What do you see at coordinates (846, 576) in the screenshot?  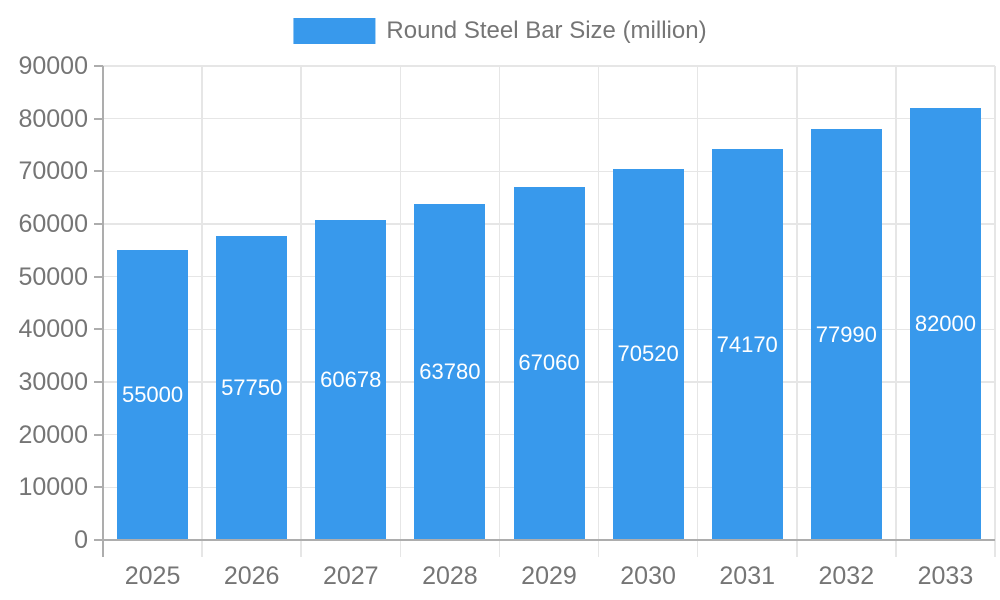 I see `x-tick-label: 2032` at bounding box center [846, 576].